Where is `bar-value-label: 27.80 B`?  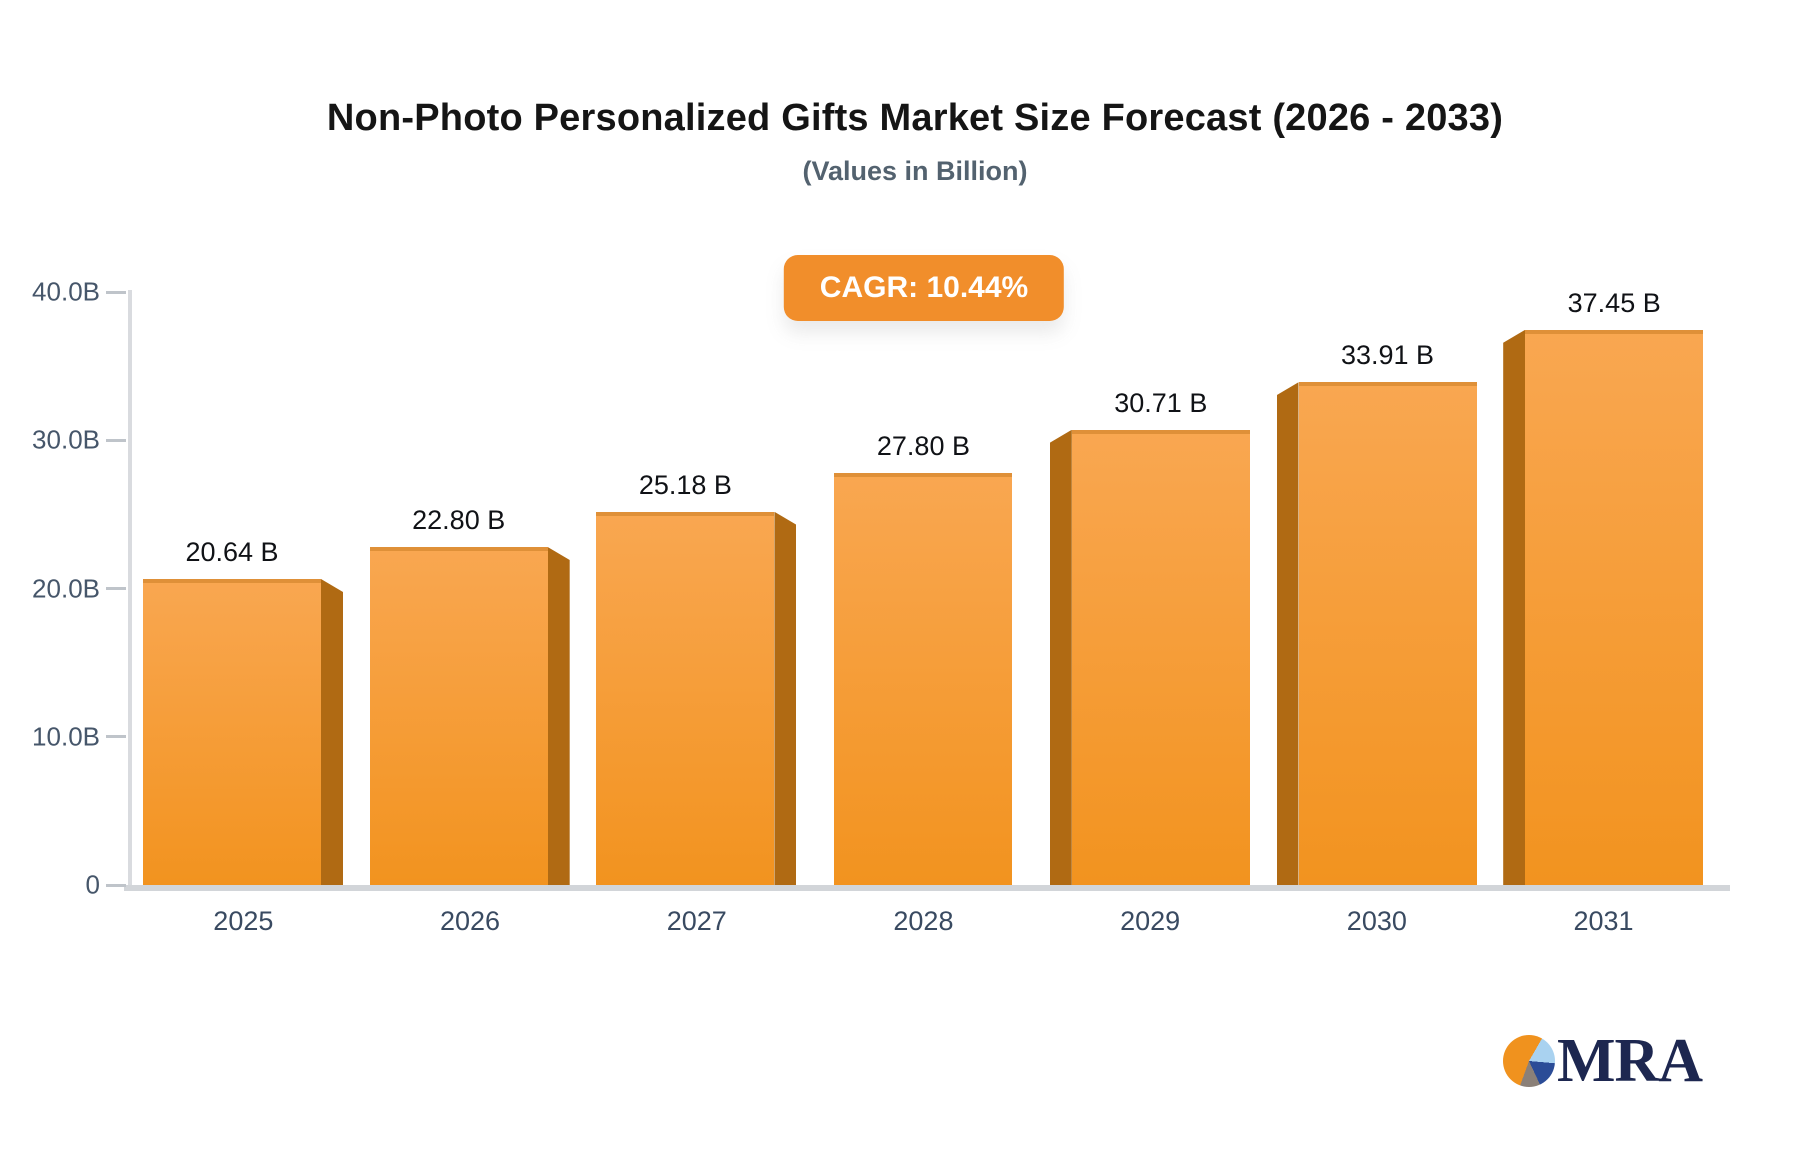
bar-value-label: 27.80 B is located at coordinates (923, 445).